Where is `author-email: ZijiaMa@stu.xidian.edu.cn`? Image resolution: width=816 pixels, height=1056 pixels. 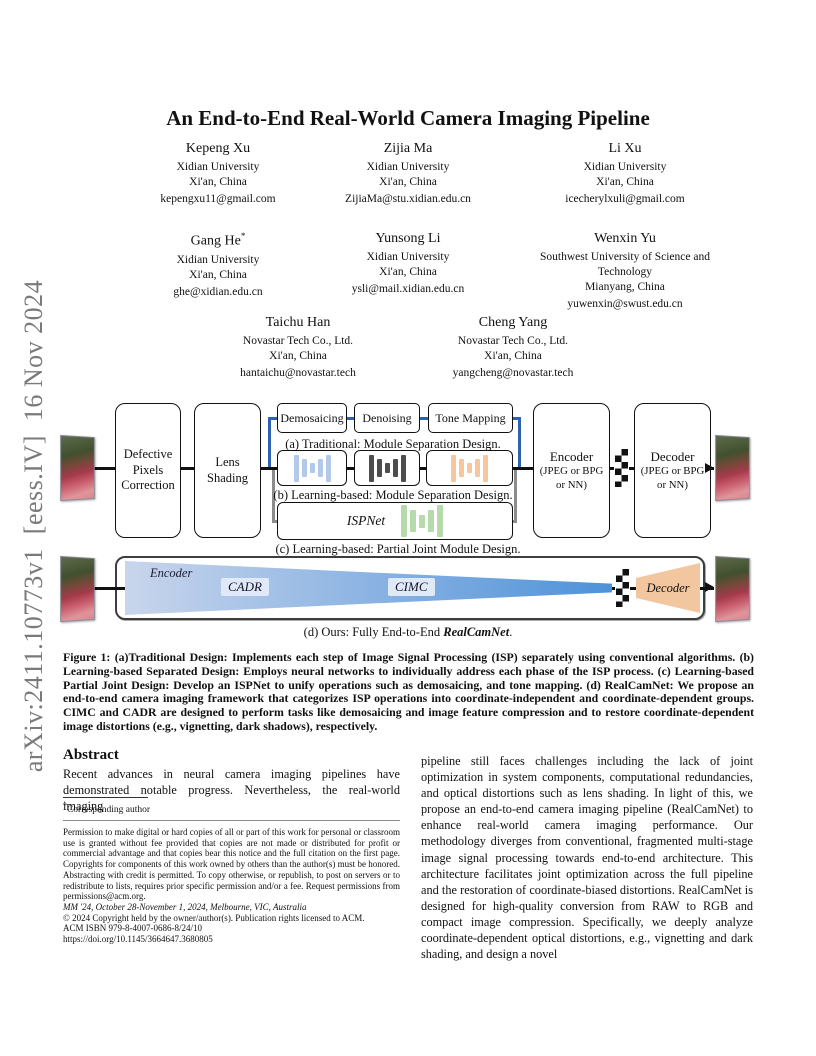
author-email: ZijiaMa@stu.xidian.edu.cn is located at coordinates (408, 199).